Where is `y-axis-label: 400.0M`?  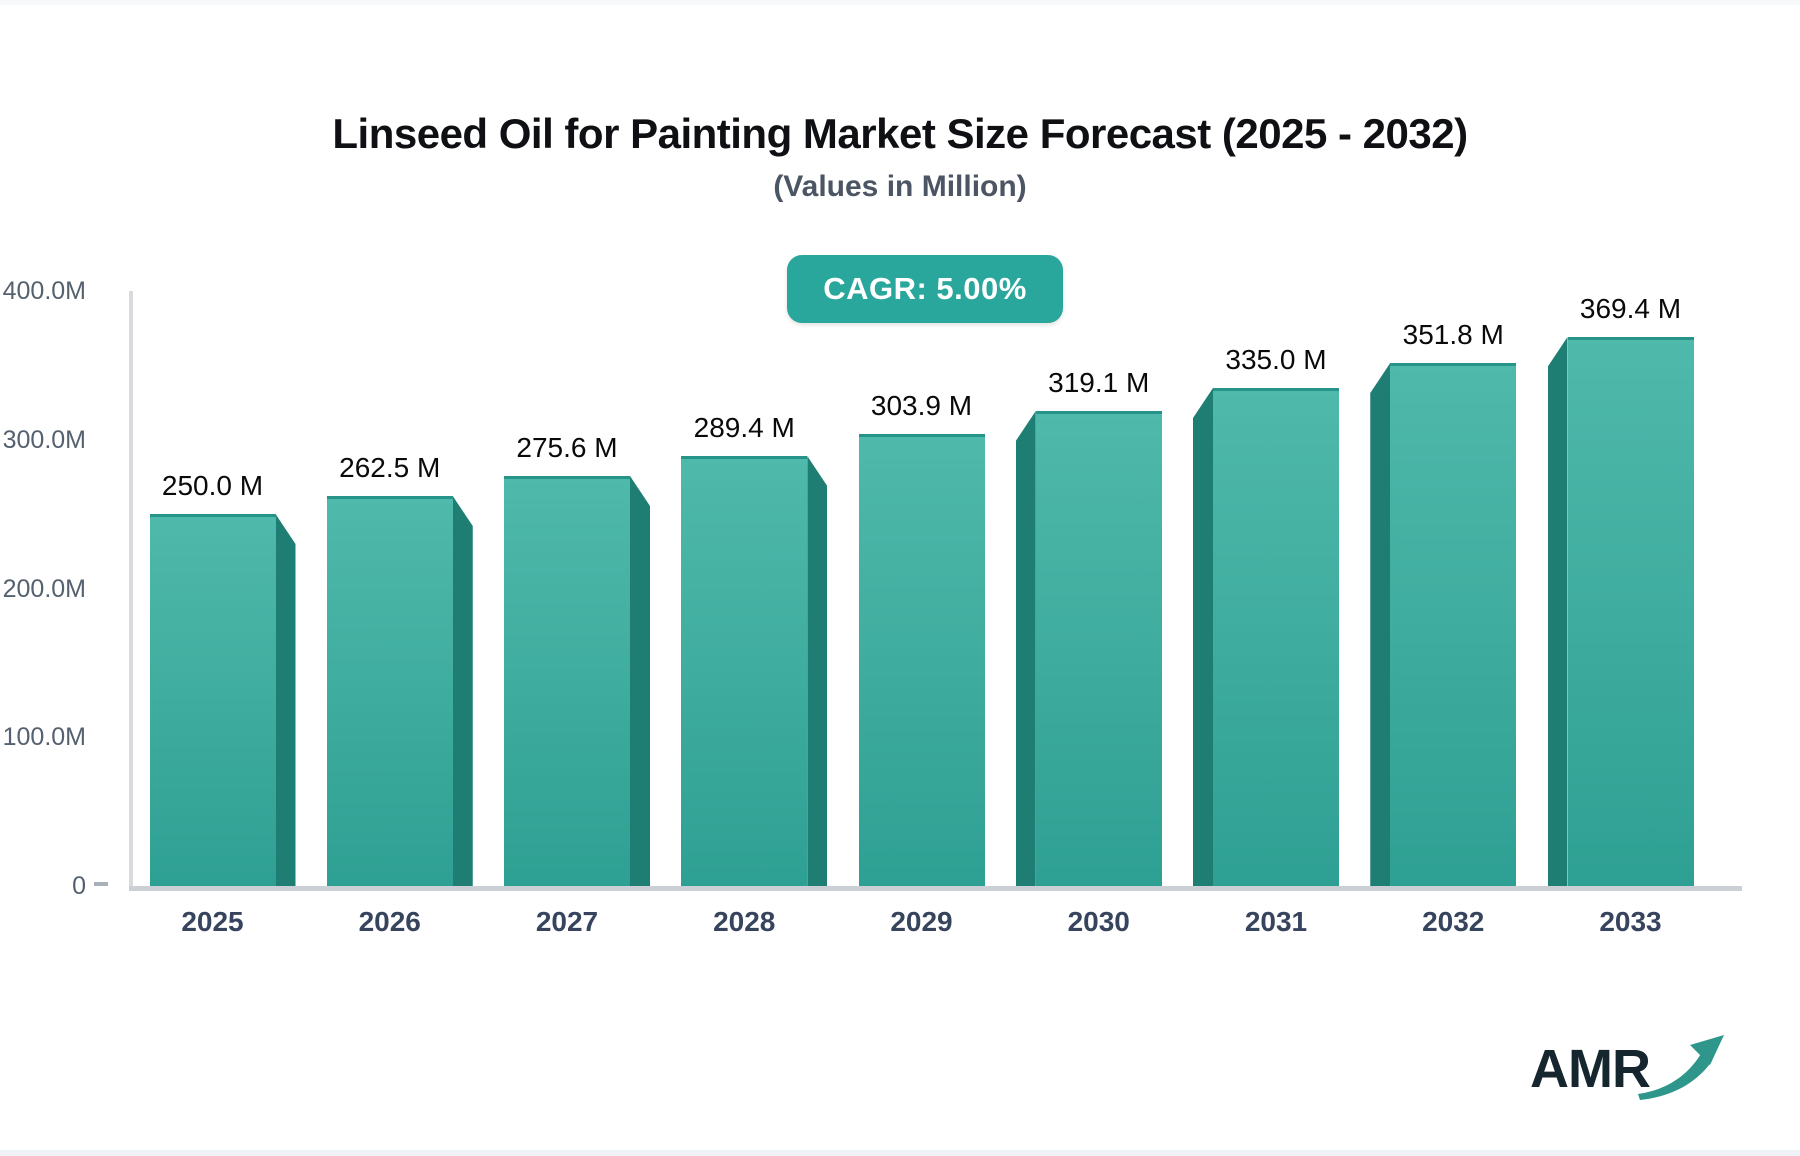
y-axis-label: 400.0M is located at coordinates (44, 291).